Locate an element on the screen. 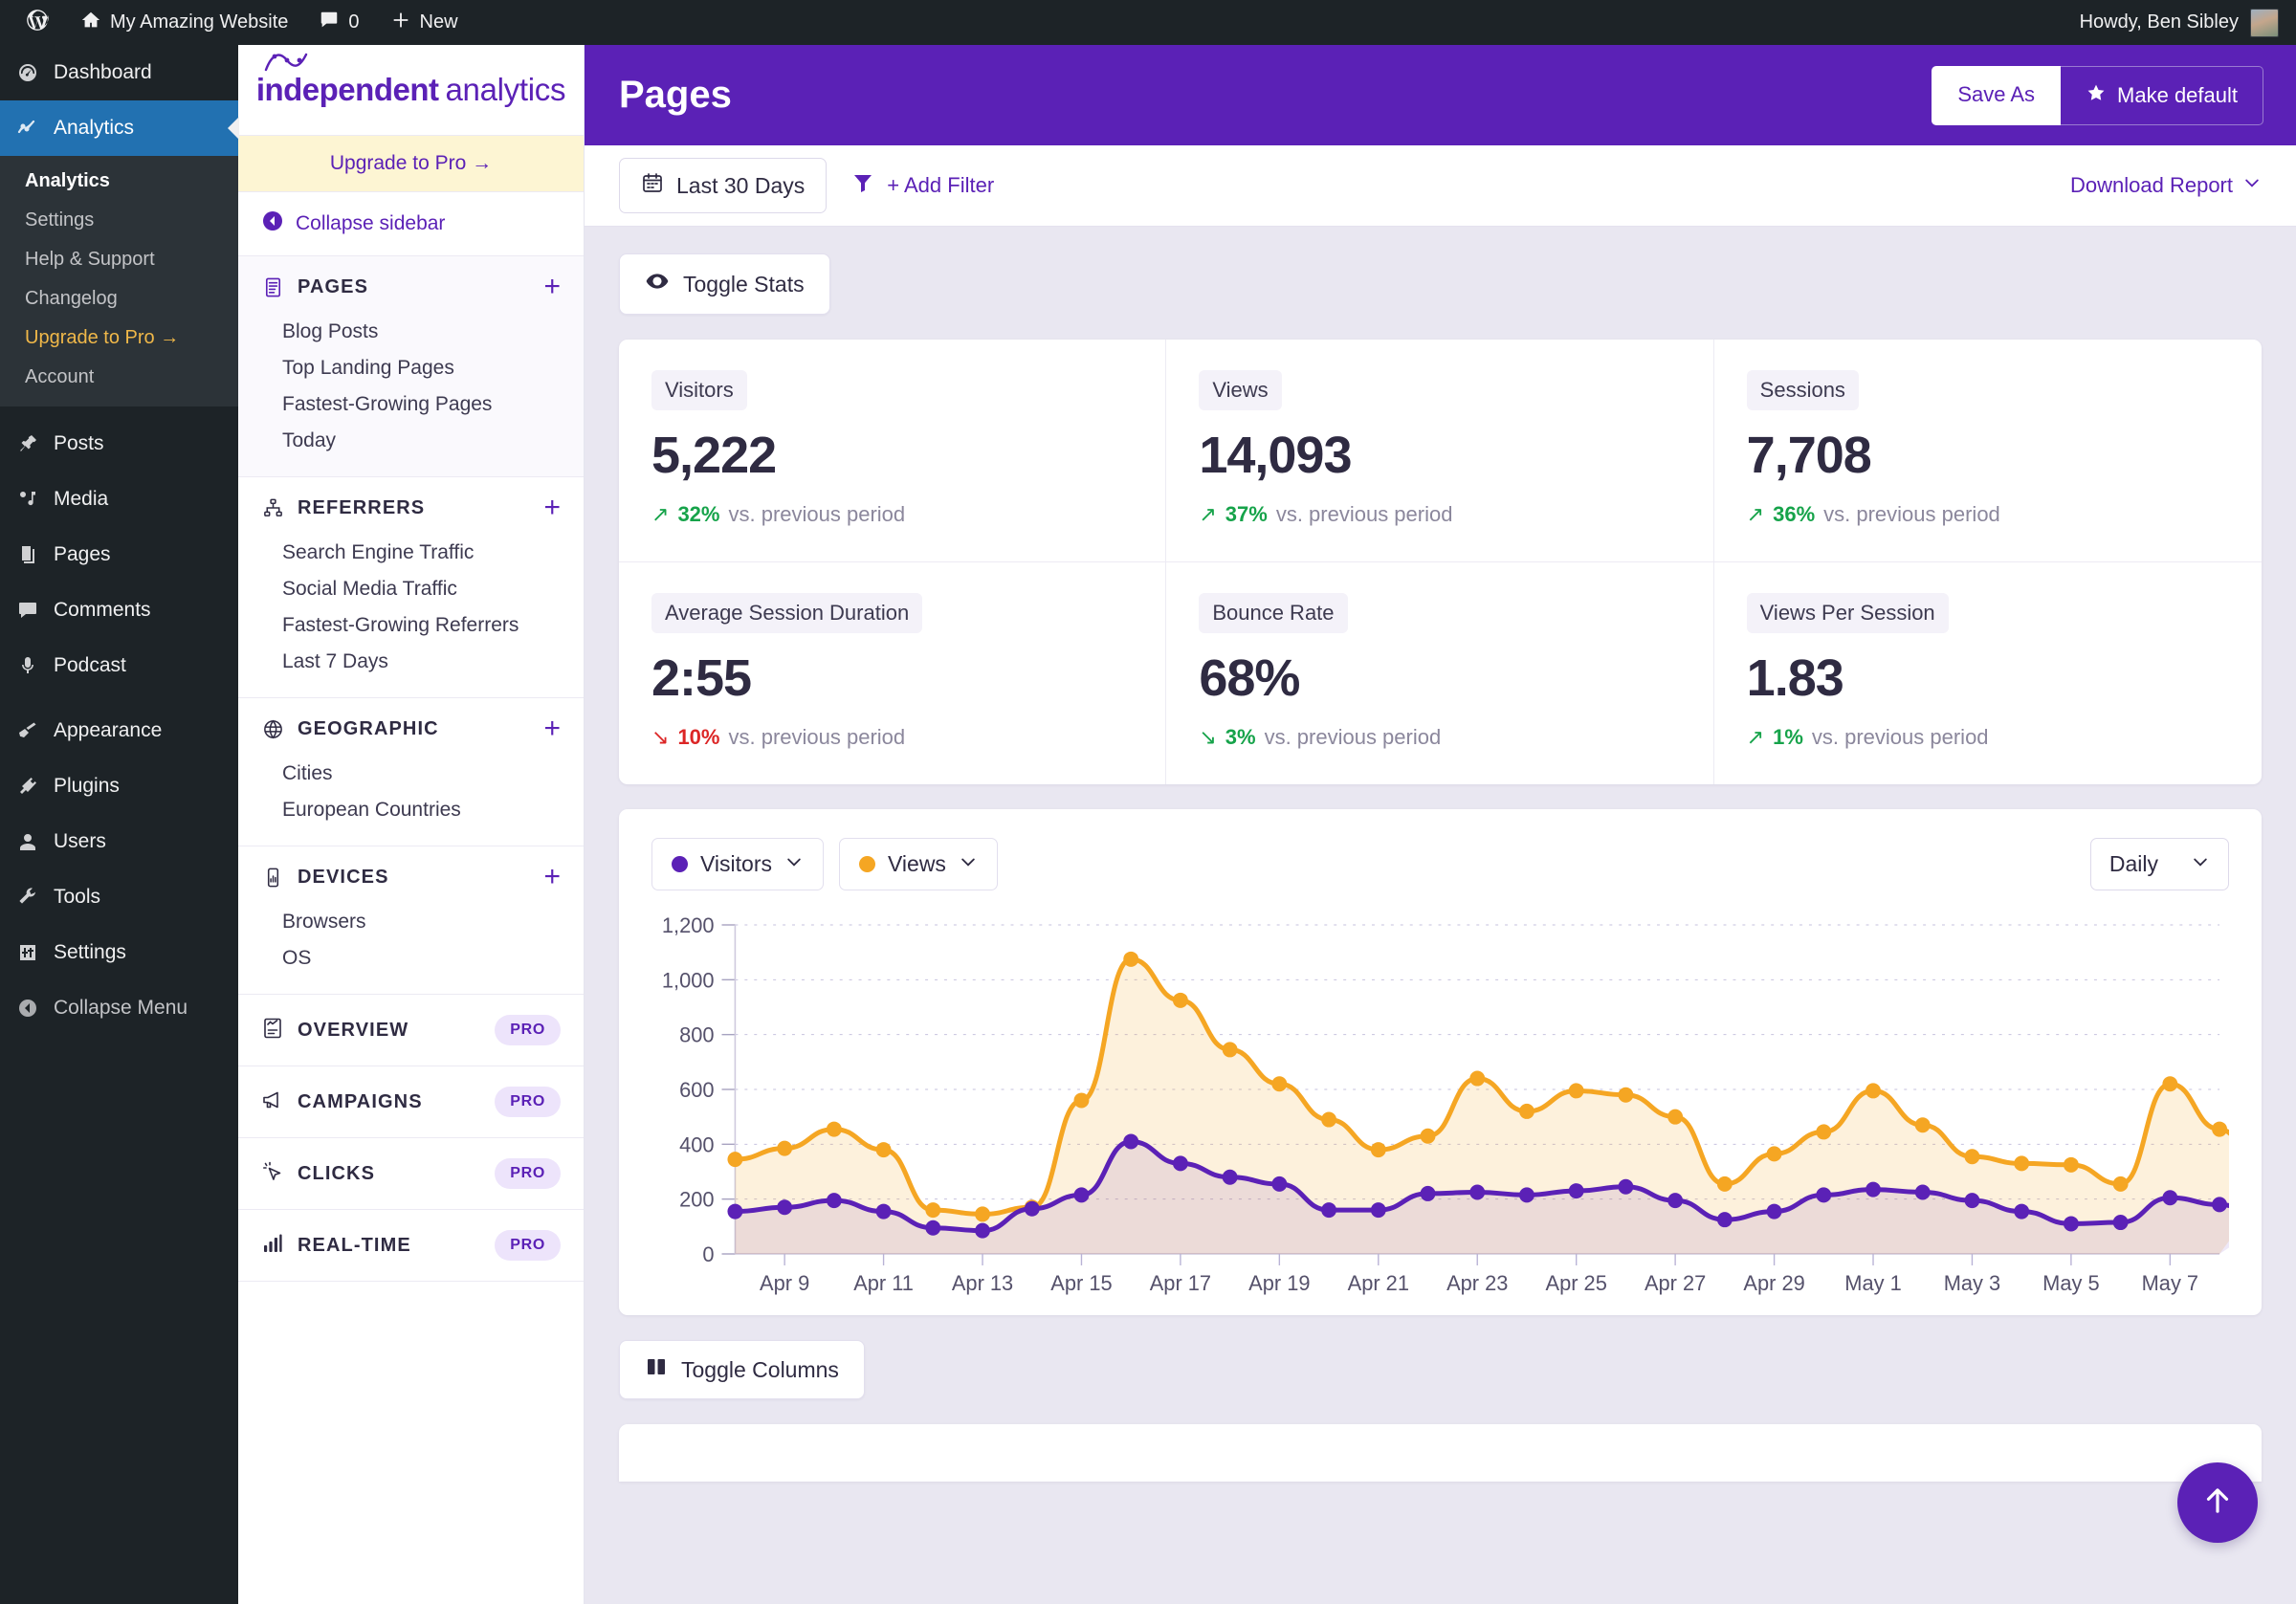  collapse-left-icon is located at coordinates (27, 1009).